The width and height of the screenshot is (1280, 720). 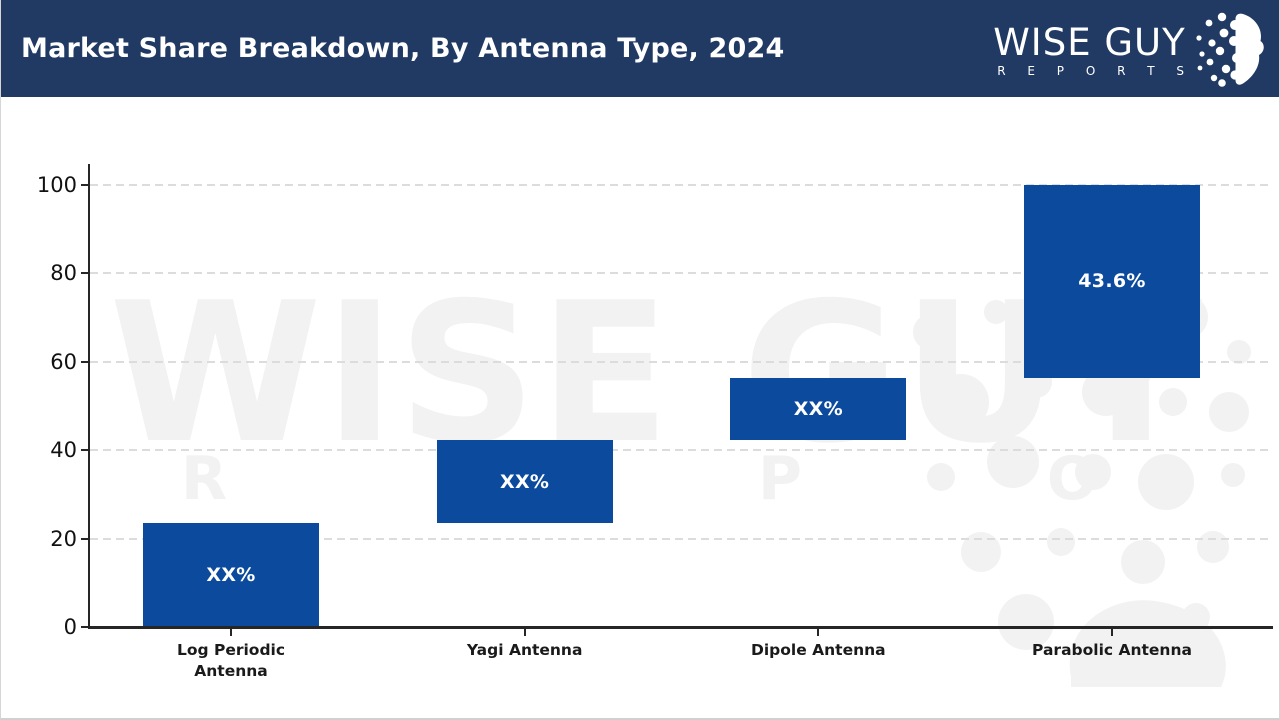 I want to click on x-tick-label-log-periodic-antenna: Log Periodic Antenna, so click(x=231, y=660).